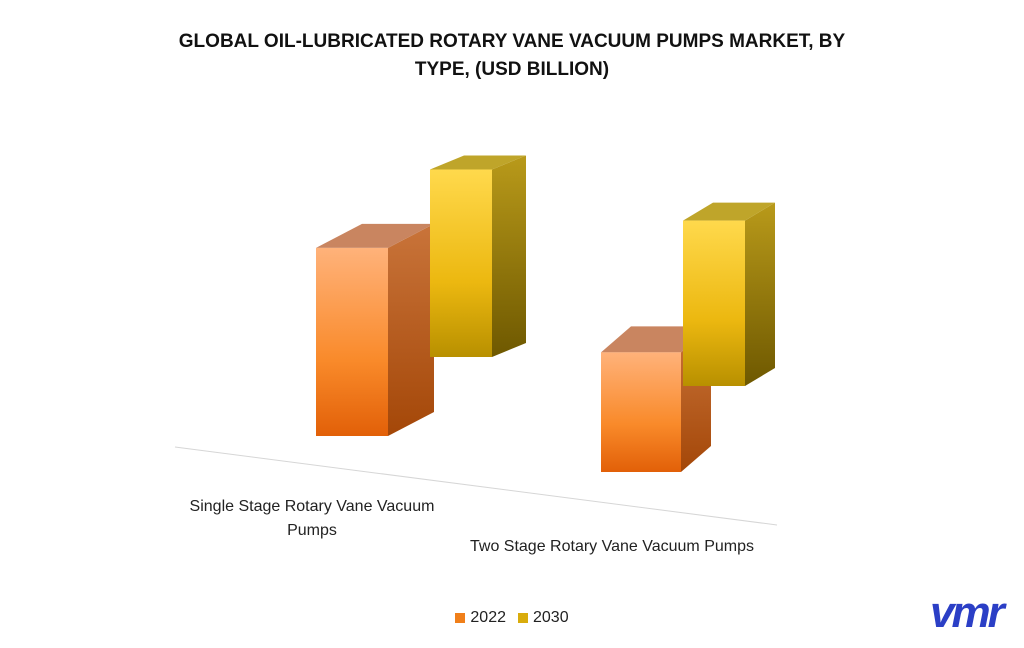 Image resolution: width=1024 pixels, height=648 pixels. Describe the element at coordinates (551, 617) in the screenshot. I see `legend-label: 2030` at that location.